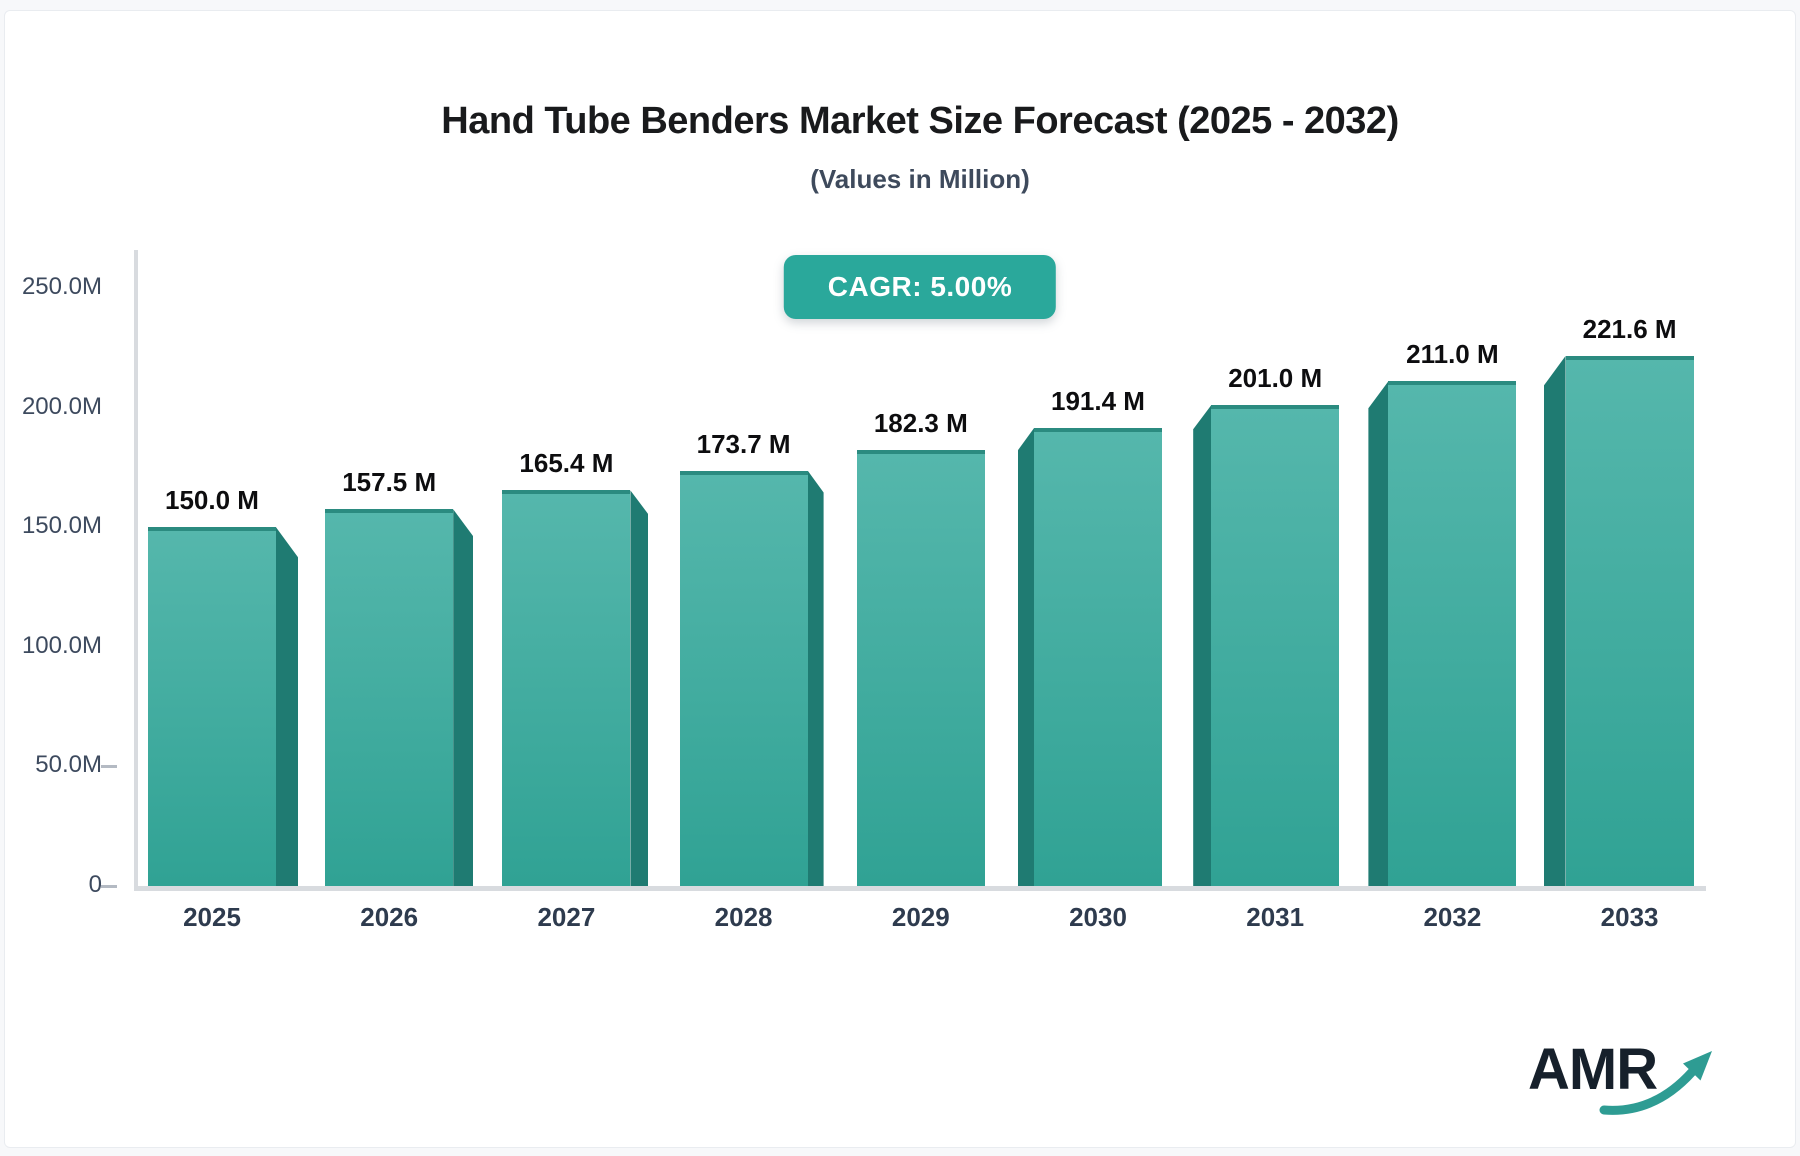  Describe the element at coordinates (920, 179) in the screenshot. I see `chart-subtitle: (Values in Million)` at that location.